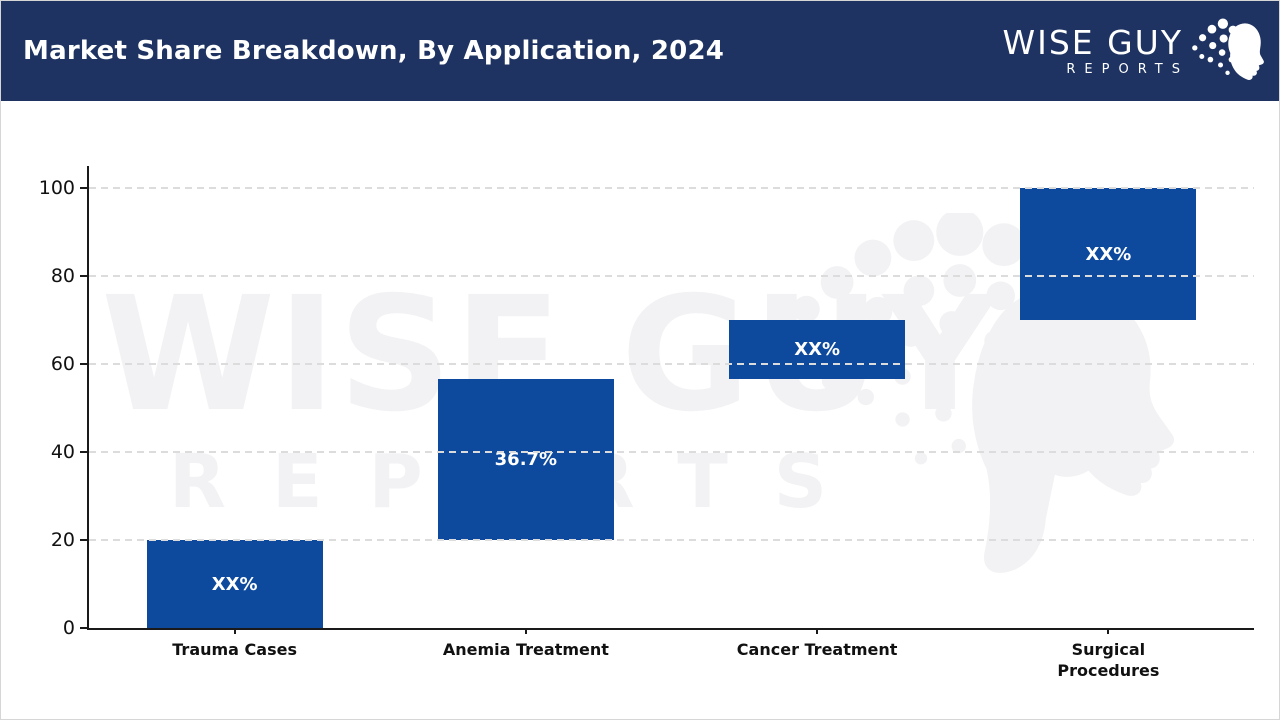  Describe the element at coordinates (1228, 49) in the screenshot. I see `wiseguy-head-icon` at that location.